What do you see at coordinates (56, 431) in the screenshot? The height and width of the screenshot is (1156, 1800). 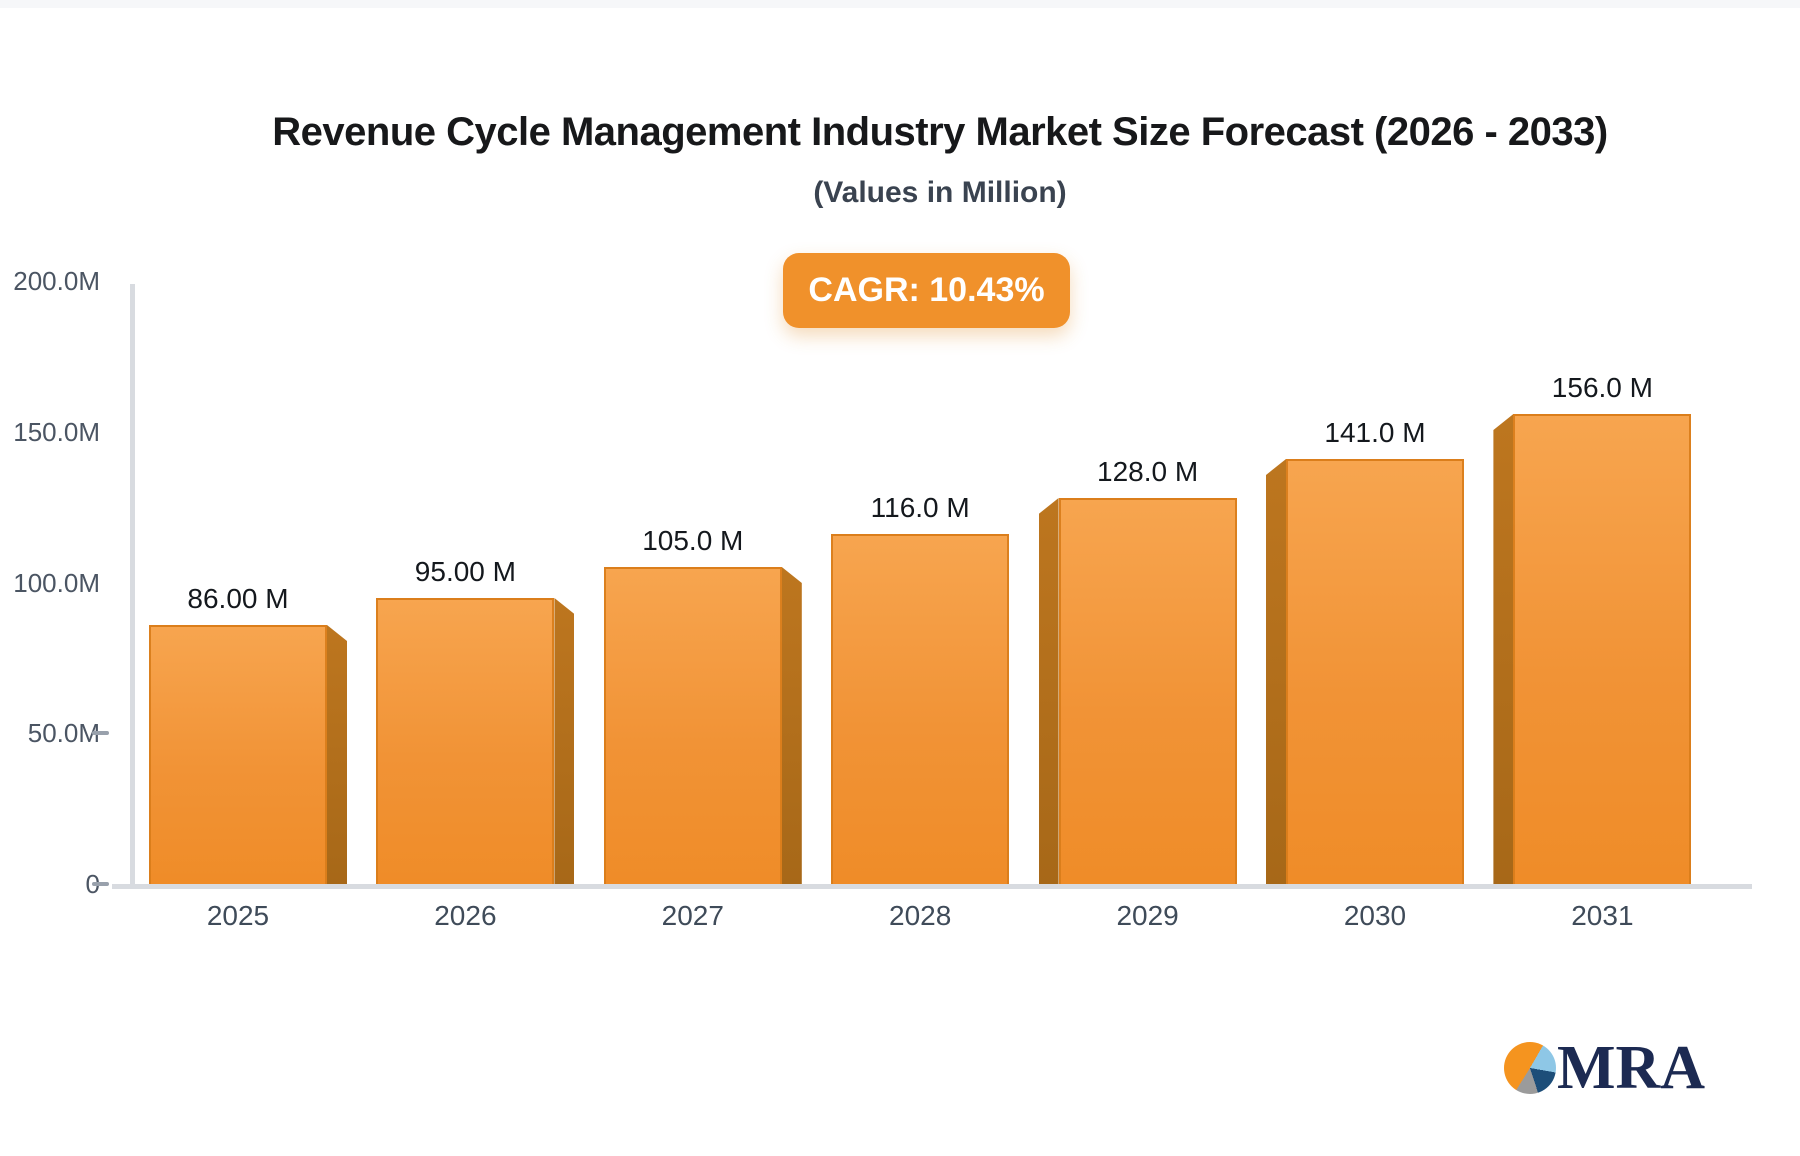 I see `y-tick-label: 150.0M` at bounding box center [56, 431].